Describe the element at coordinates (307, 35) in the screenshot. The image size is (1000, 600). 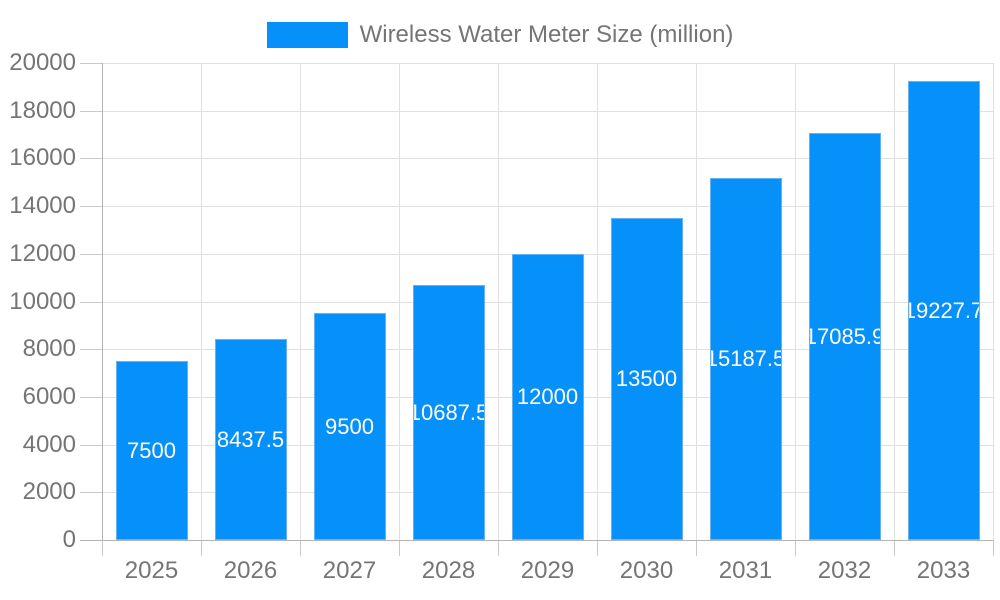
I see `legend-swatch` at that location.